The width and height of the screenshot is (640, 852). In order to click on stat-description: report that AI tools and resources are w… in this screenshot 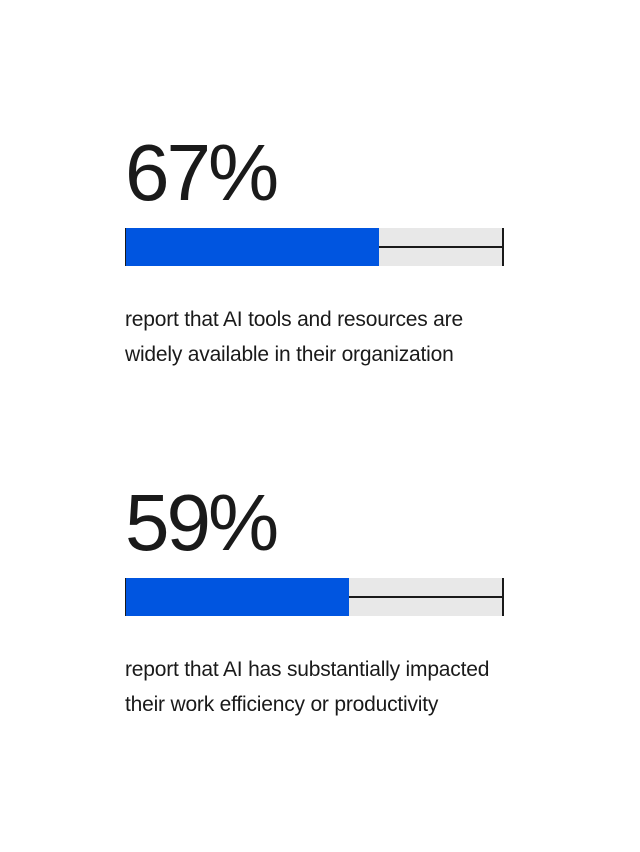, I will do `click(294, 337)`.